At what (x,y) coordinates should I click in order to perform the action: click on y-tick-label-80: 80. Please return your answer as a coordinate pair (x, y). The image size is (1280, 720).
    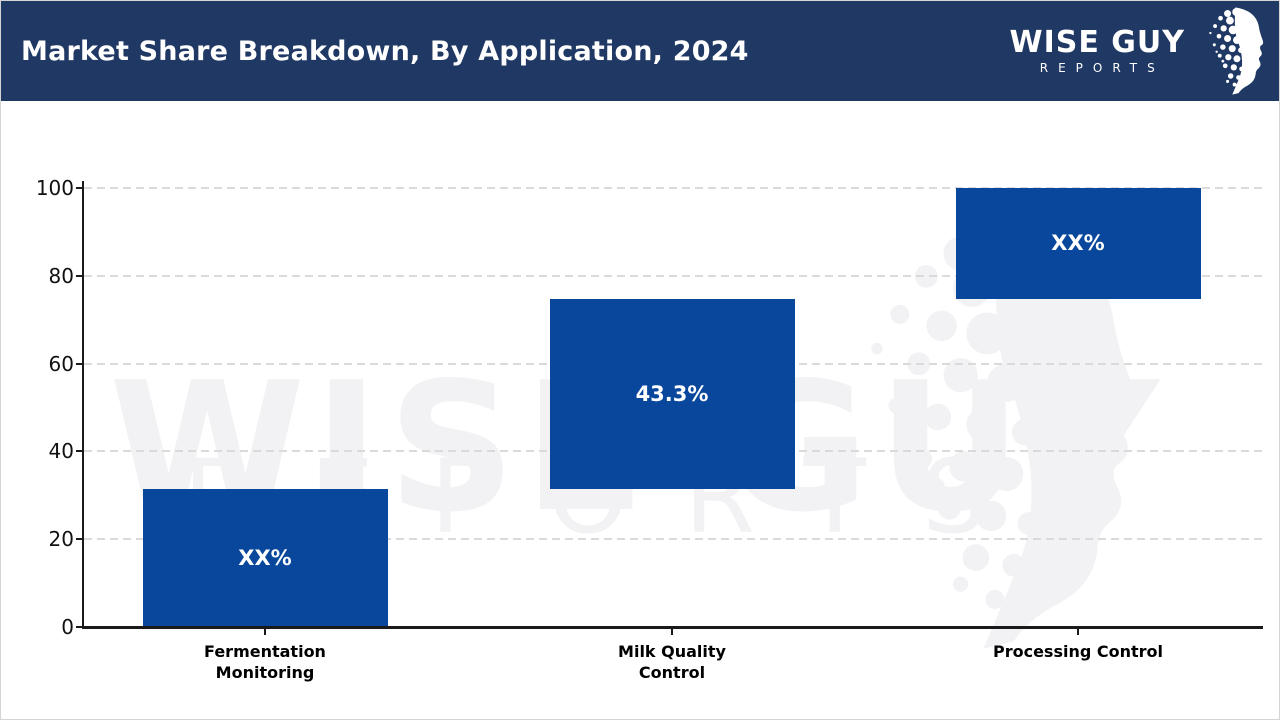
    Looking at the image, I should click on (61, 275).